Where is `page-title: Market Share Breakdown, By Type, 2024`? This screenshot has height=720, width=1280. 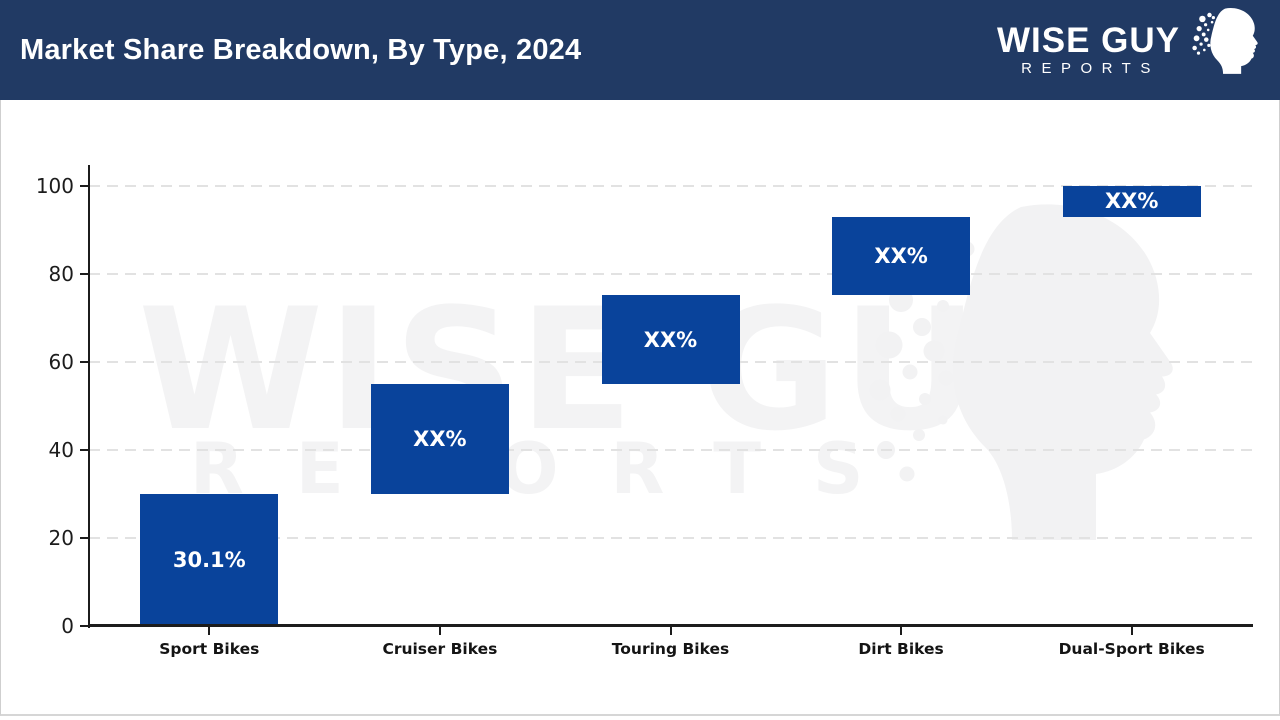 page-title: Market Share Breakdown, By Type, 2024 is located at coordinates (301, 49).